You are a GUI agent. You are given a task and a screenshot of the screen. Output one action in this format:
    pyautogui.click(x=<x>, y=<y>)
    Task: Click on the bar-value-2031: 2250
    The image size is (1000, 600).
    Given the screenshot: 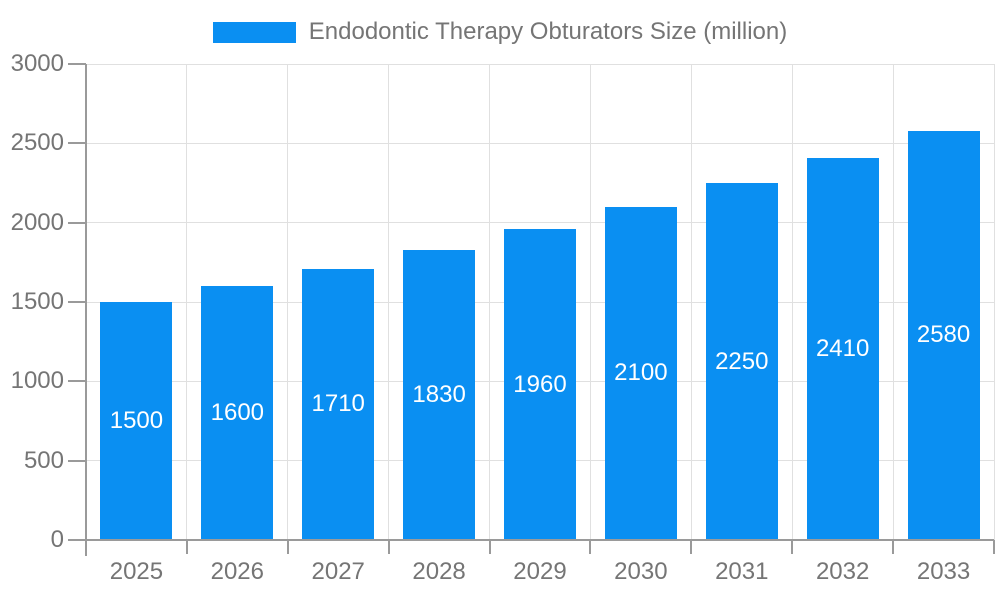 What is the action you would take?
    pyautogui.click(x=742, y=361)
    